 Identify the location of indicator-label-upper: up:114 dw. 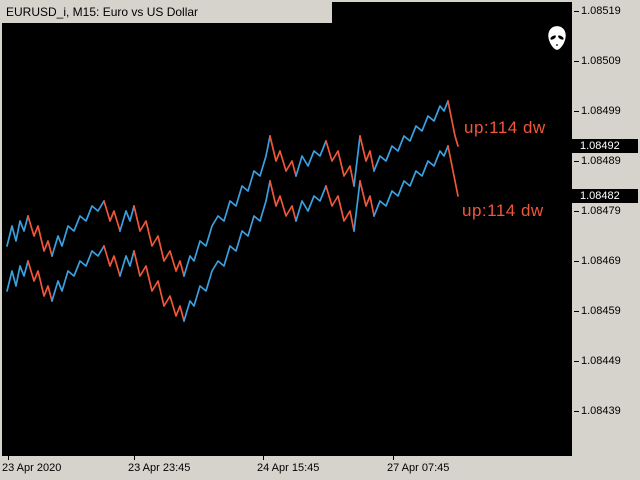
(505, 127).